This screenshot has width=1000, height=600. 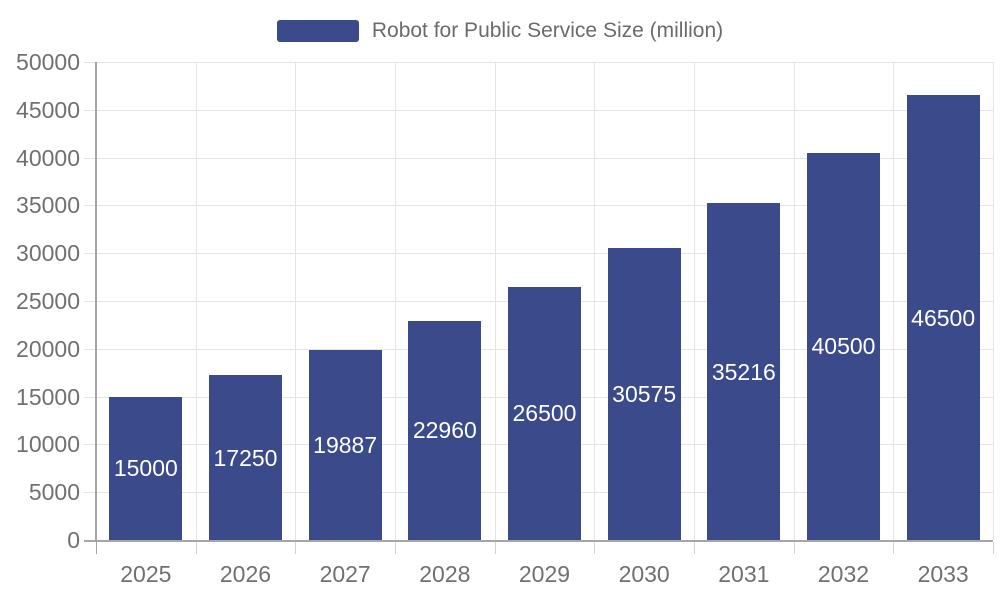 I want to click on legend-swatch, so click(x=317, y=31).